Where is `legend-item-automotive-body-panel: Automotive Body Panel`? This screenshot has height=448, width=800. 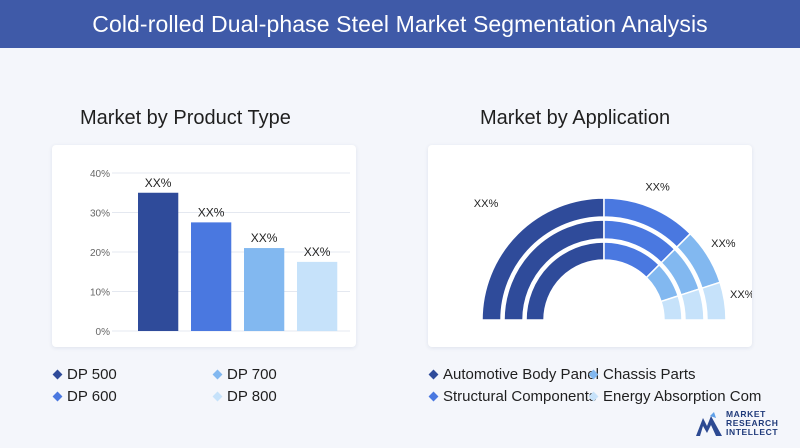 legend-item-automotive-body-panel: Automotive Body Panel is located at coordinates (513, 374).